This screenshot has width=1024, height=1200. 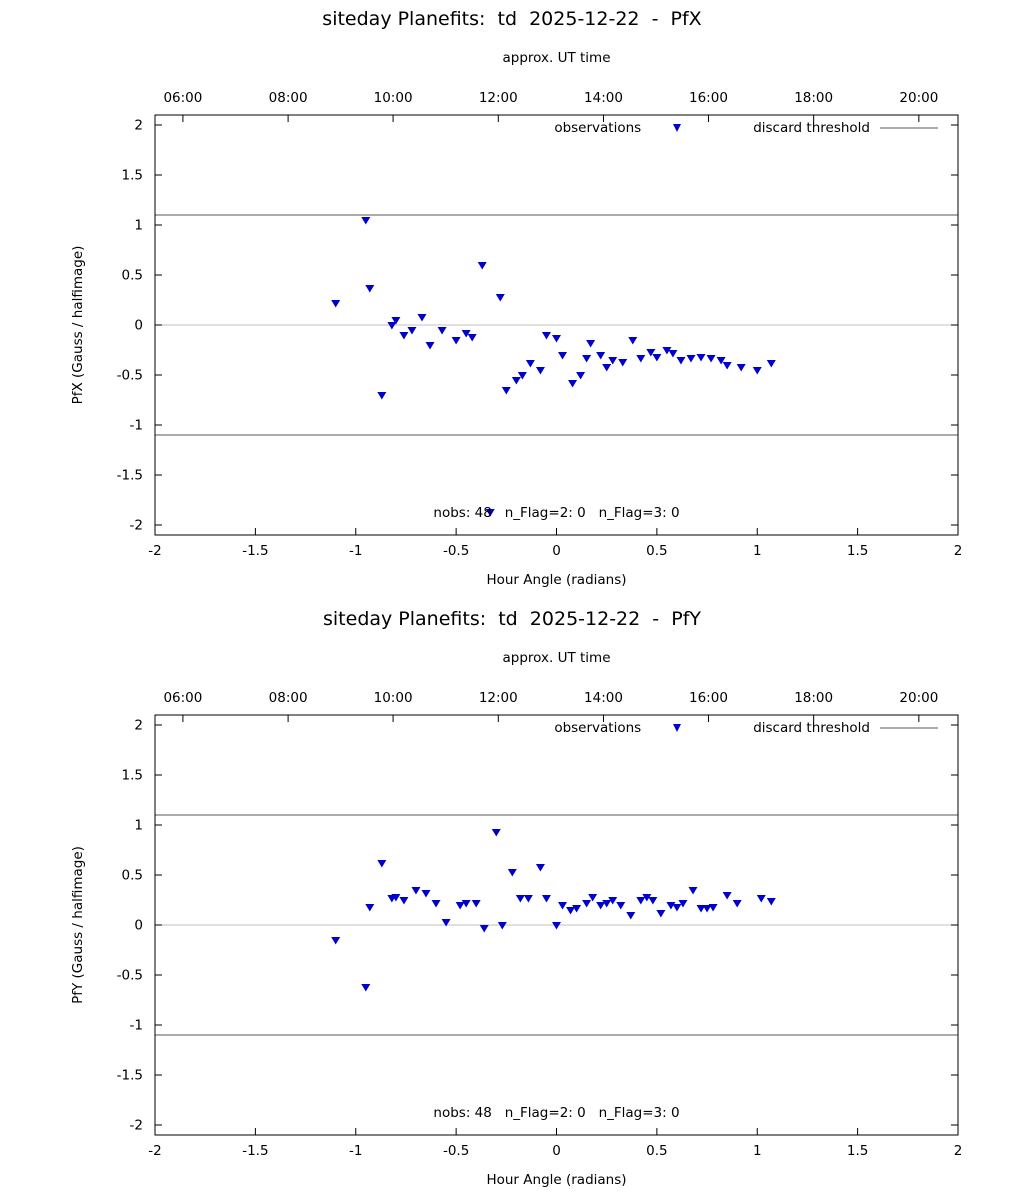 I want to click on x-tick-label: 1, so click(x=757, y=1151).